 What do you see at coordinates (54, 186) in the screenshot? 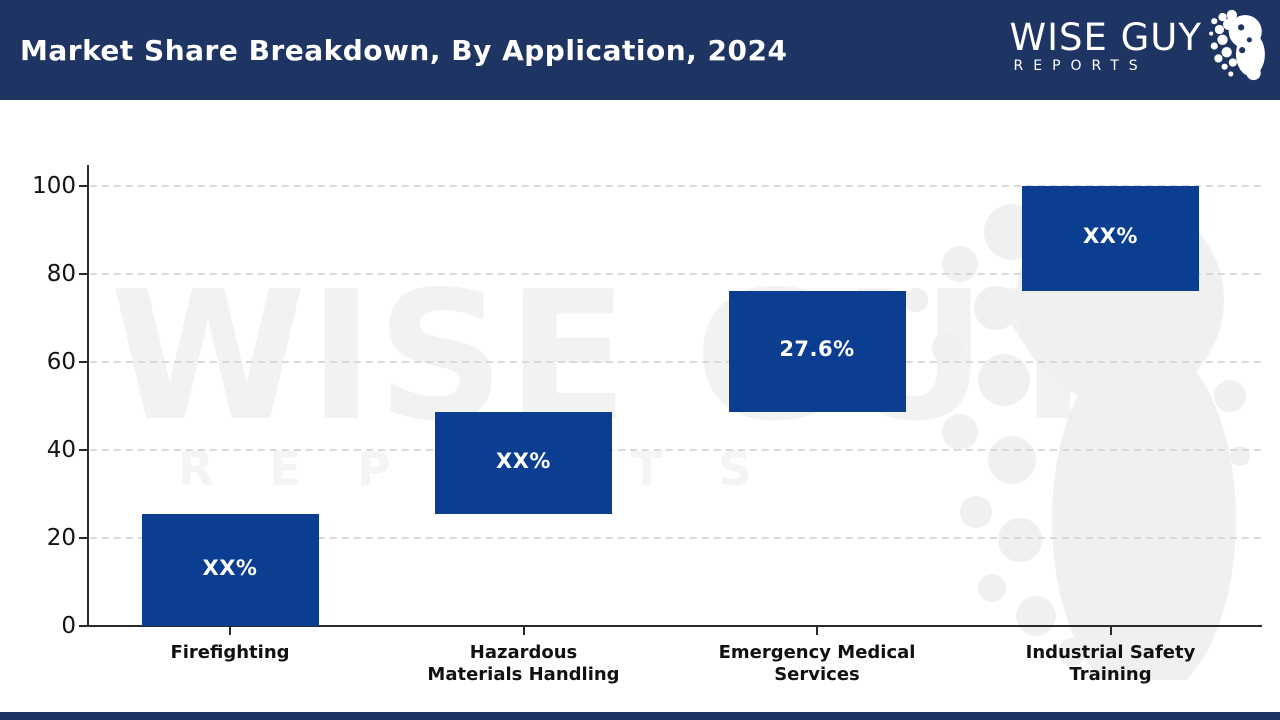
I see `y-tick-label-100: 100` at bounding box center [54, 186].